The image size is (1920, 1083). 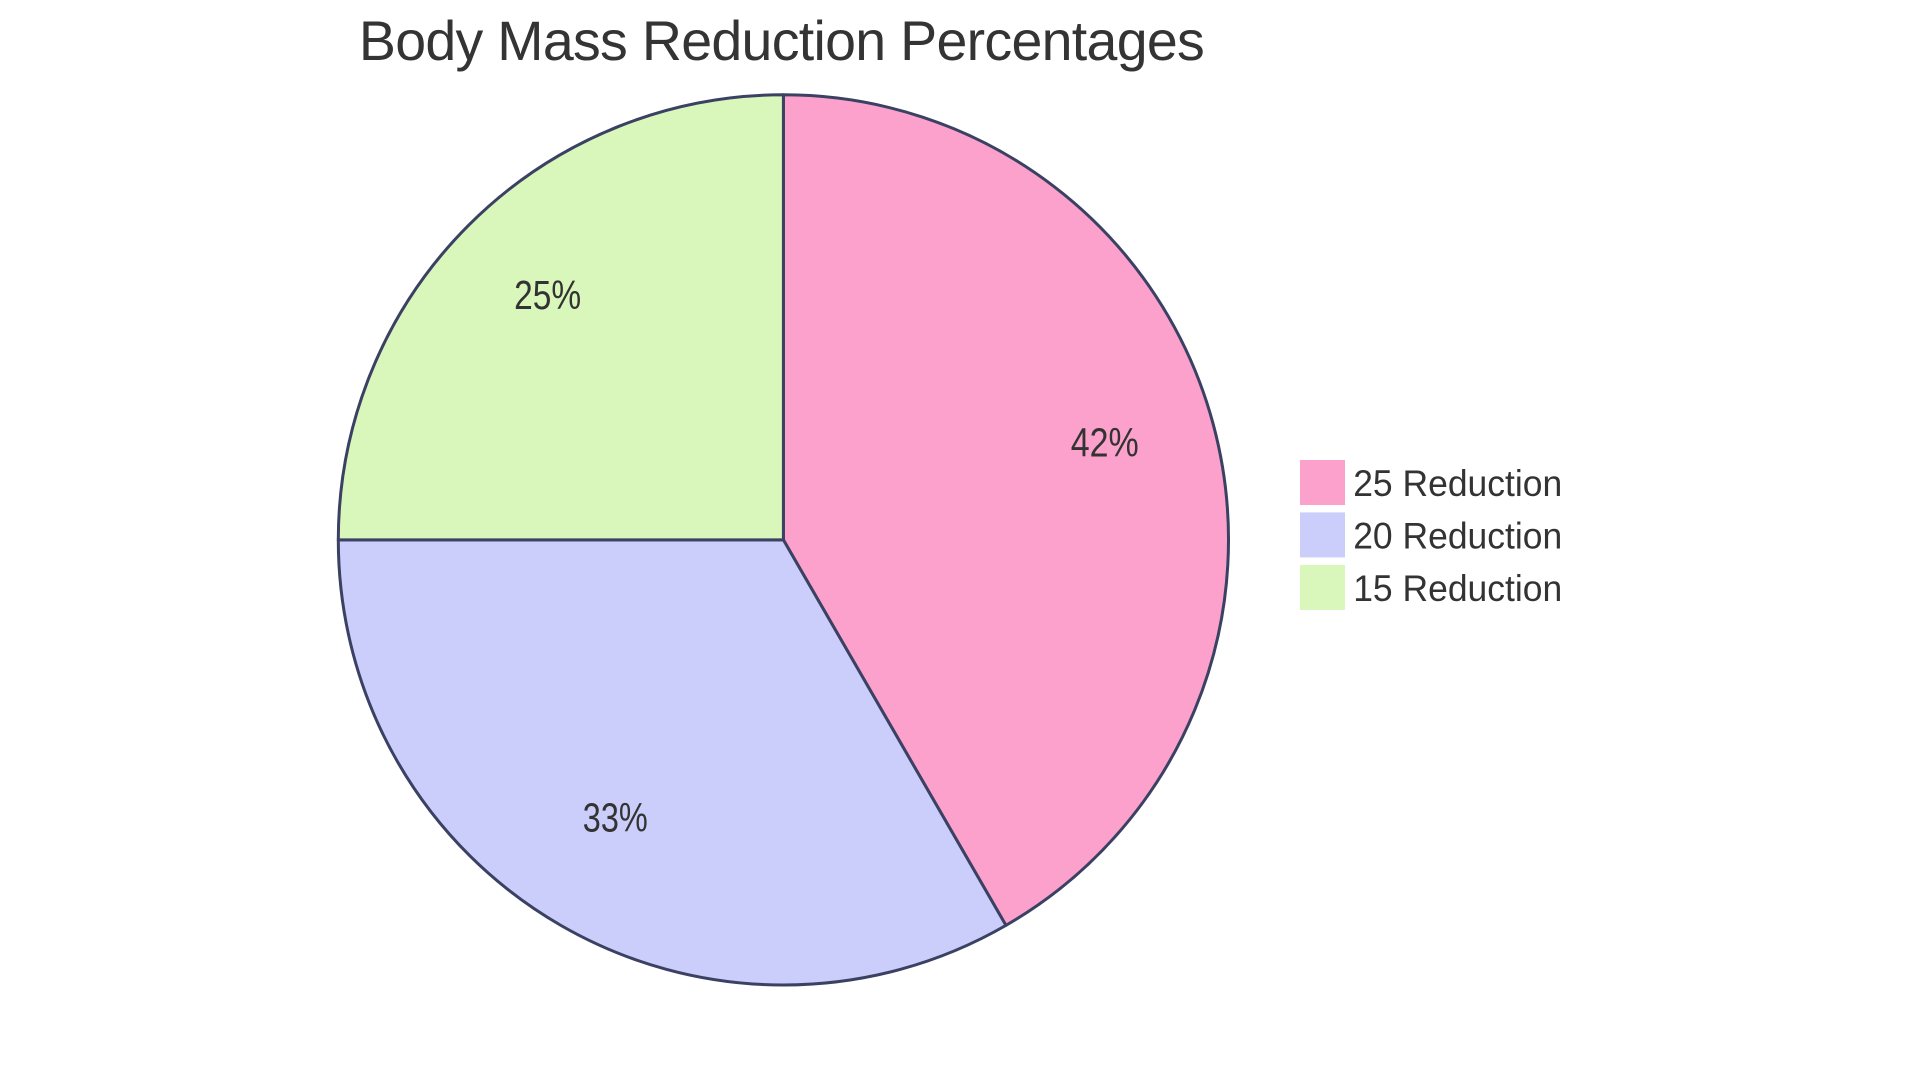 What do you see at coordinates (1457, 535) in the screenshot?
I see `svg-text: 20 Reduction` at bounding box center [1457, 535].